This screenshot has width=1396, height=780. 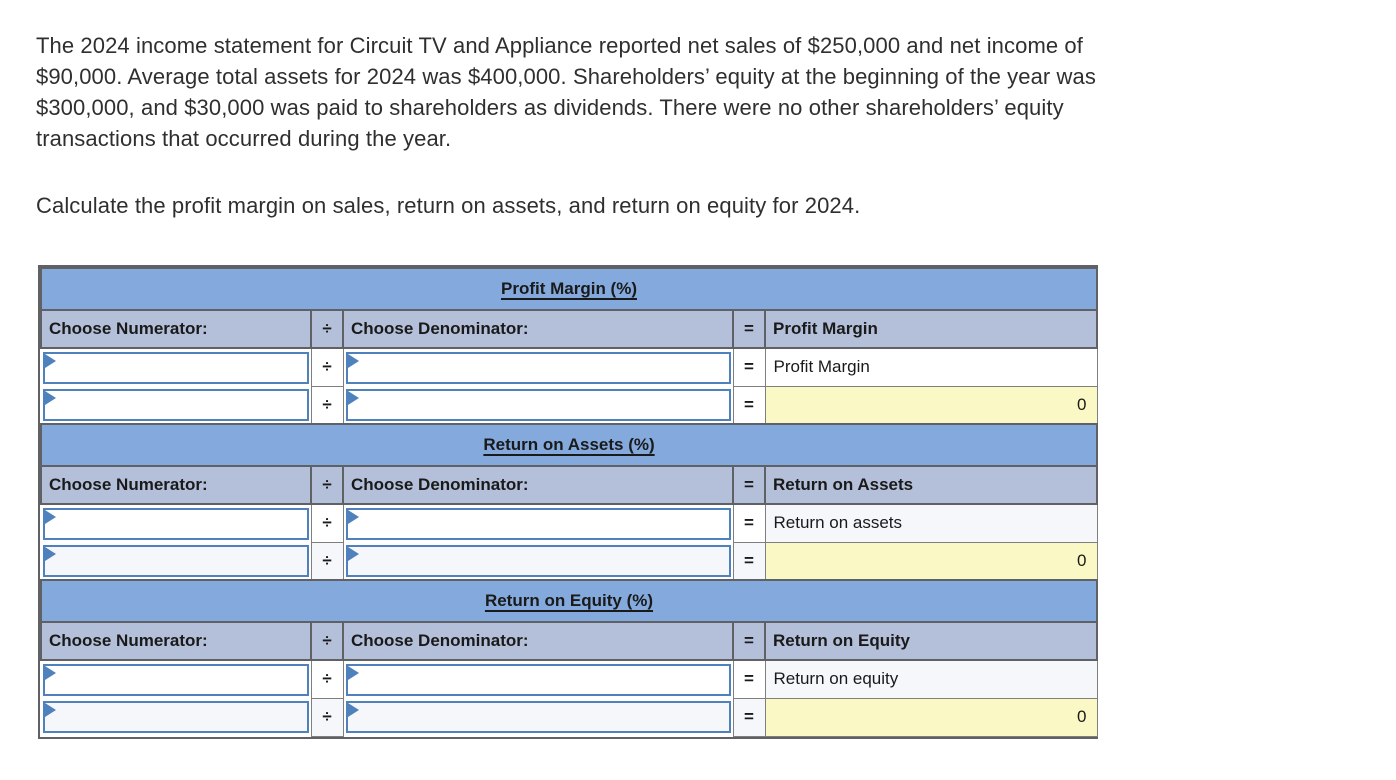 What do you see at coordinates (931, 679) in the screenshot?
I see `return-on-equity-result-label: Return on equity` at bounding box center [931, 679].